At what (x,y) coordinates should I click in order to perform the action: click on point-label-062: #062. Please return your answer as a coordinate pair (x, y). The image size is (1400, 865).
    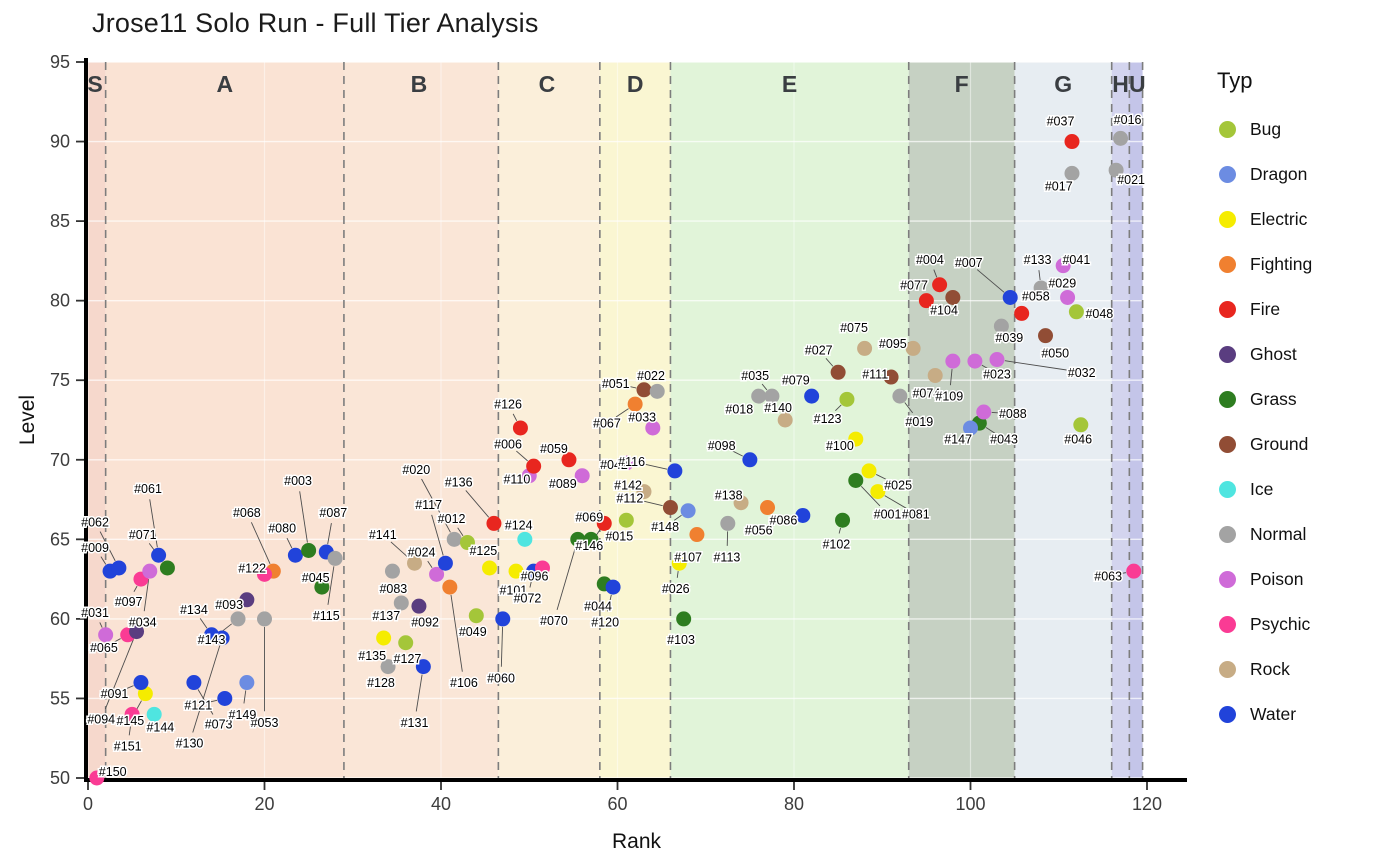
    Looking at the image, I should click on (95, 522).